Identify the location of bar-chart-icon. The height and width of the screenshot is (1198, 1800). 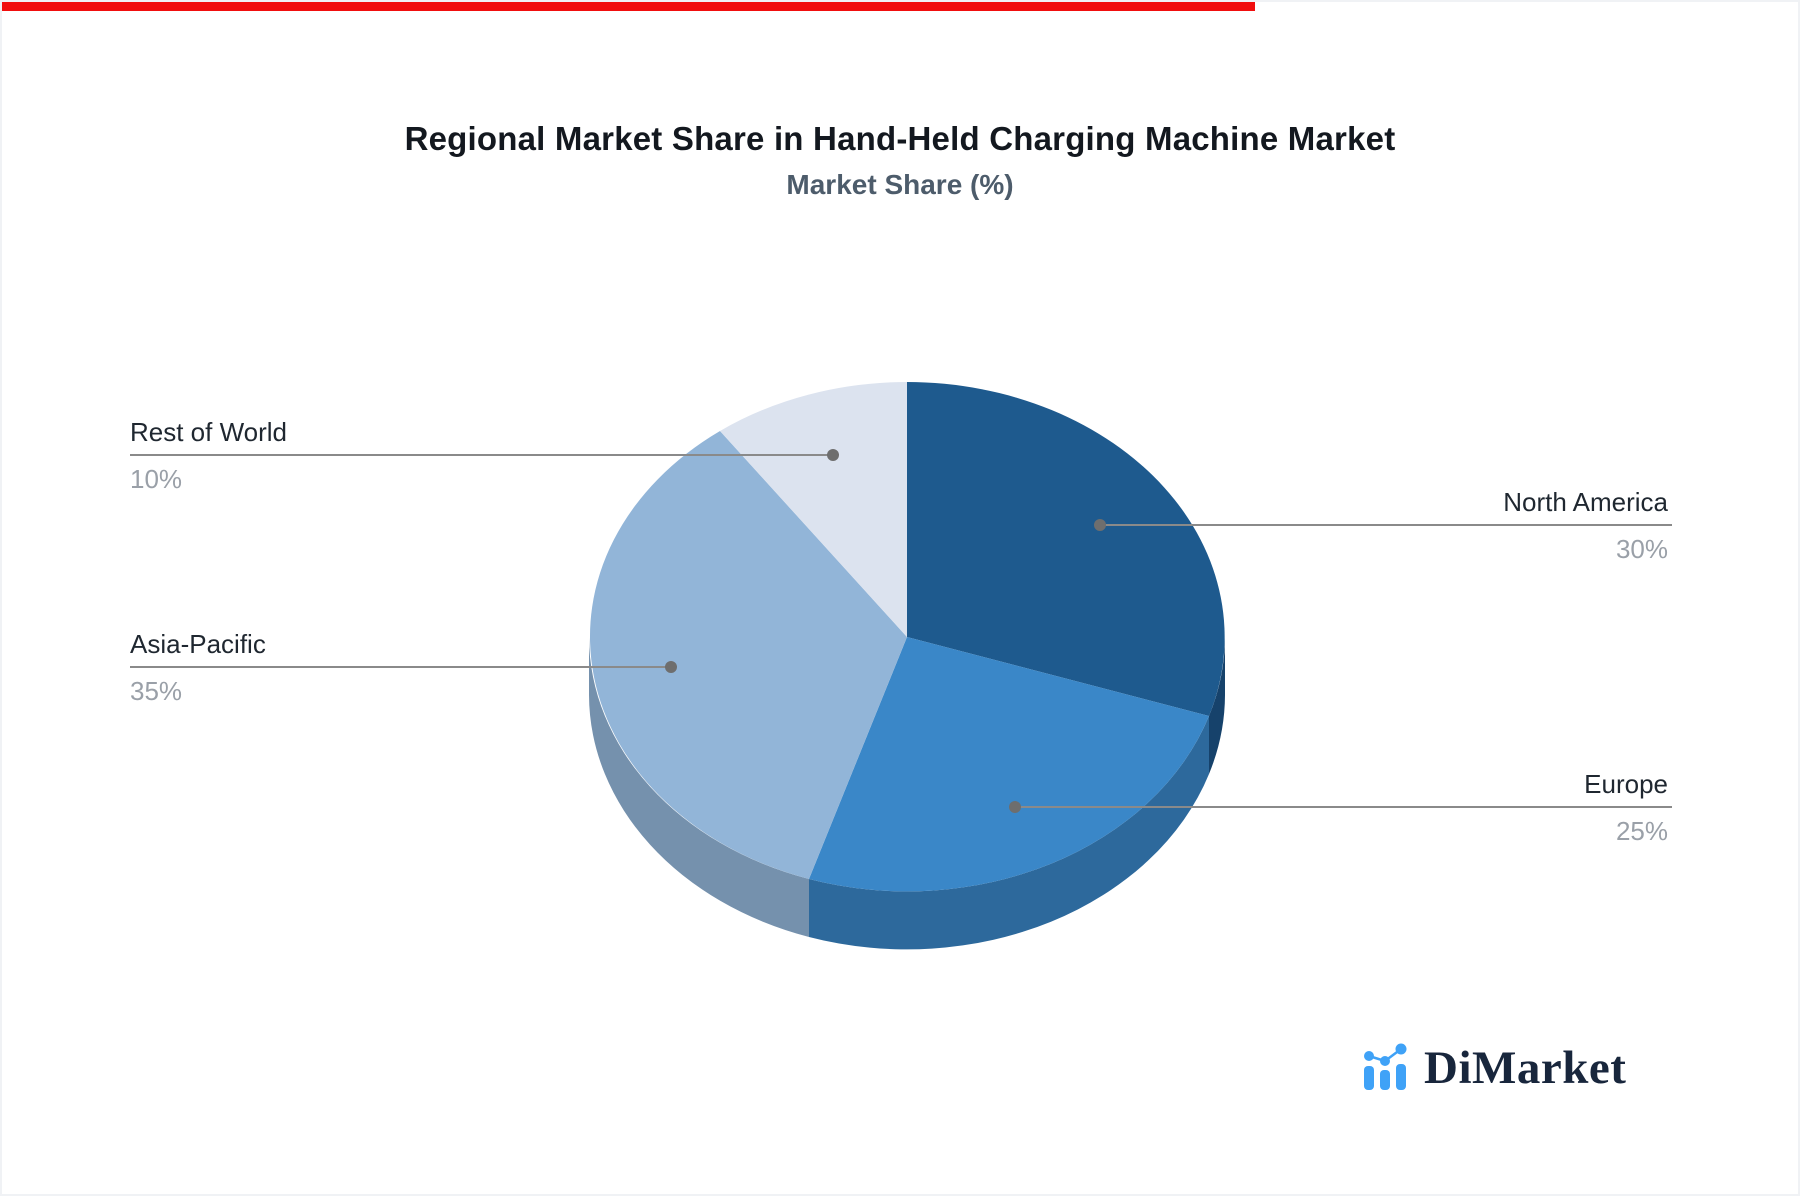
(1385, 1066).